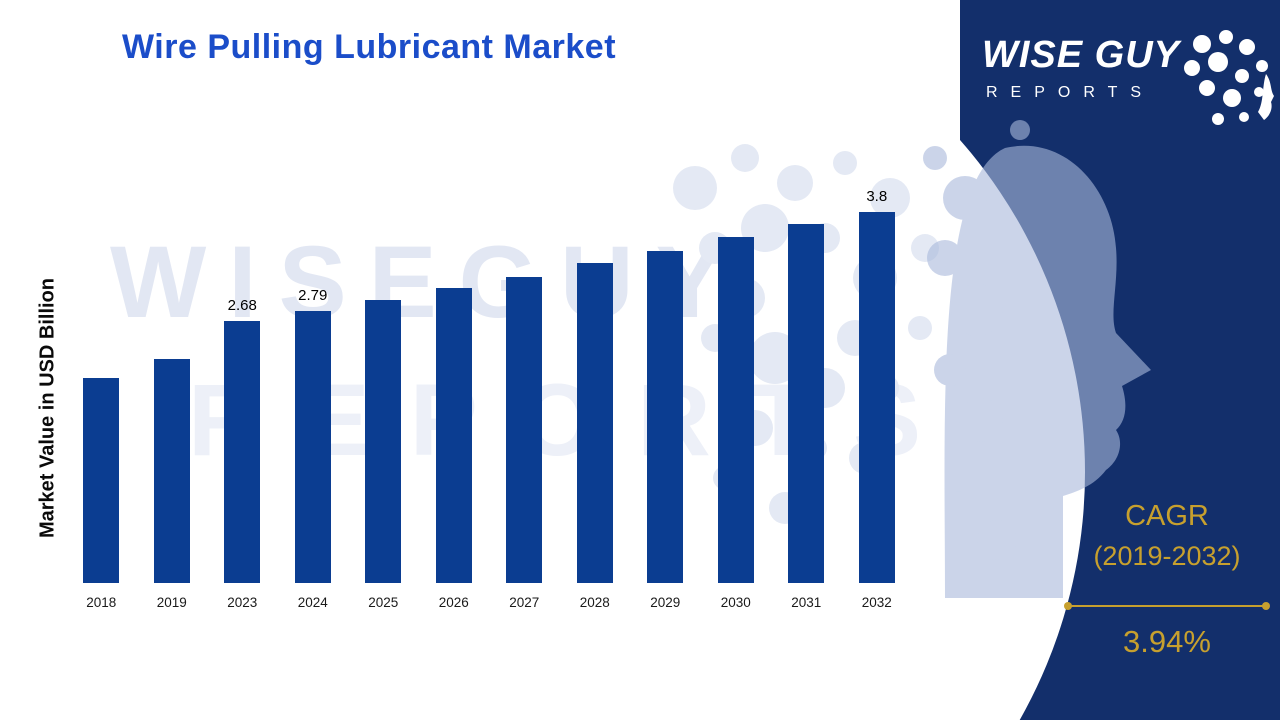 This screenshot has width=1280, height=720. I want to click on bar-slot-2018: 2018, so click(101, 394).